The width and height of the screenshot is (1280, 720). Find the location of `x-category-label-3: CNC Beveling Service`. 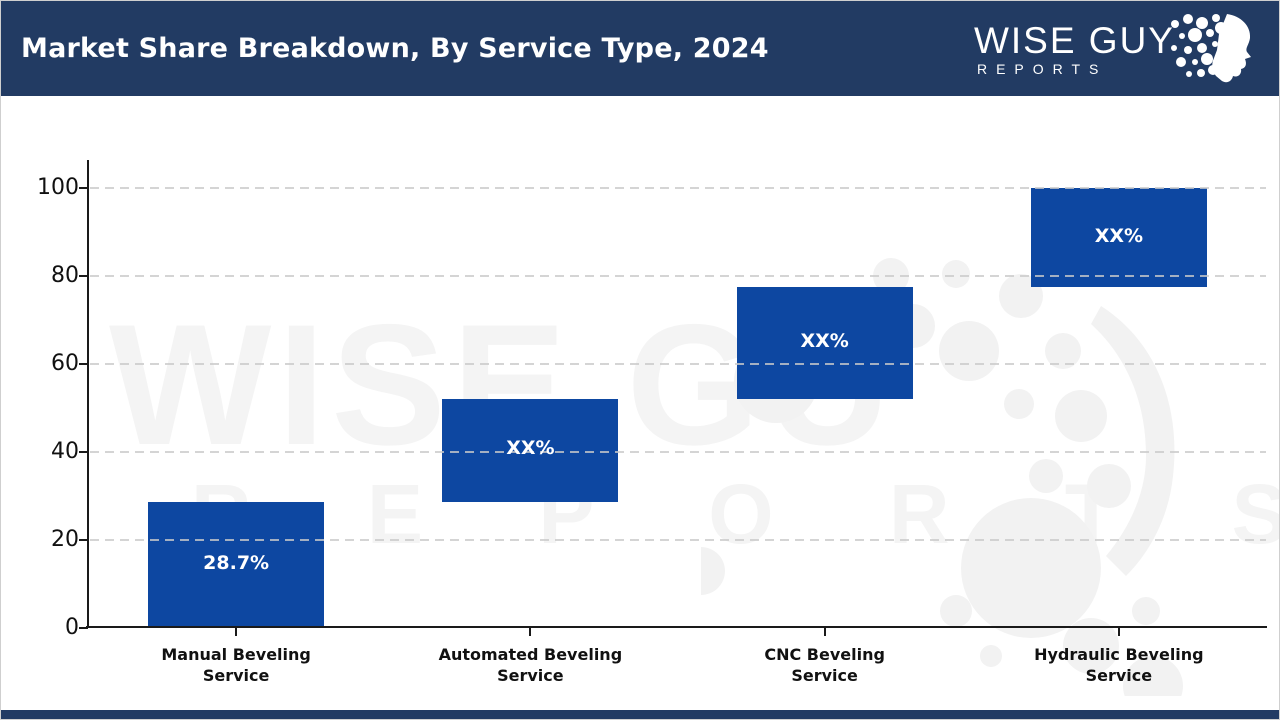

x-category-label-3: CNC Beveling Service is located at coordinates (824, 665).